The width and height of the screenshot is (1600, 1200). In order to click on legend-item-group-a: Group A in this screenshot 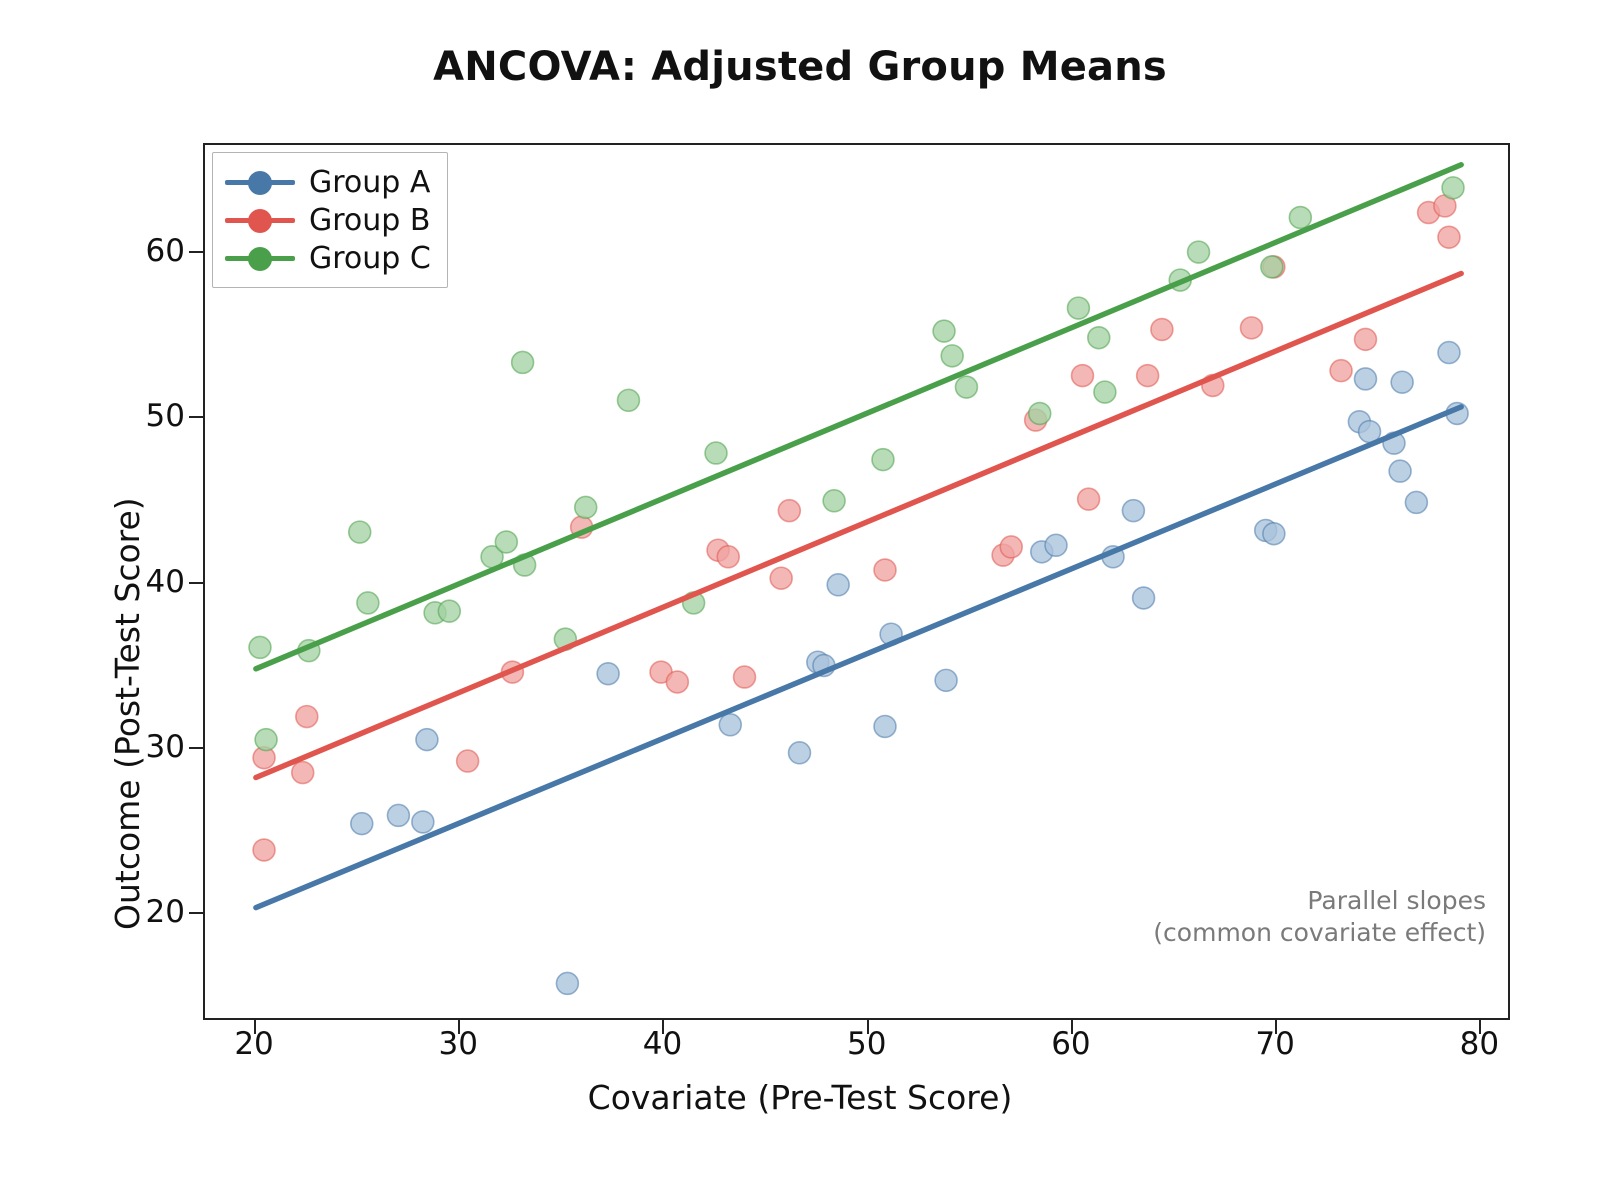, I will do `click(328, 182)`.